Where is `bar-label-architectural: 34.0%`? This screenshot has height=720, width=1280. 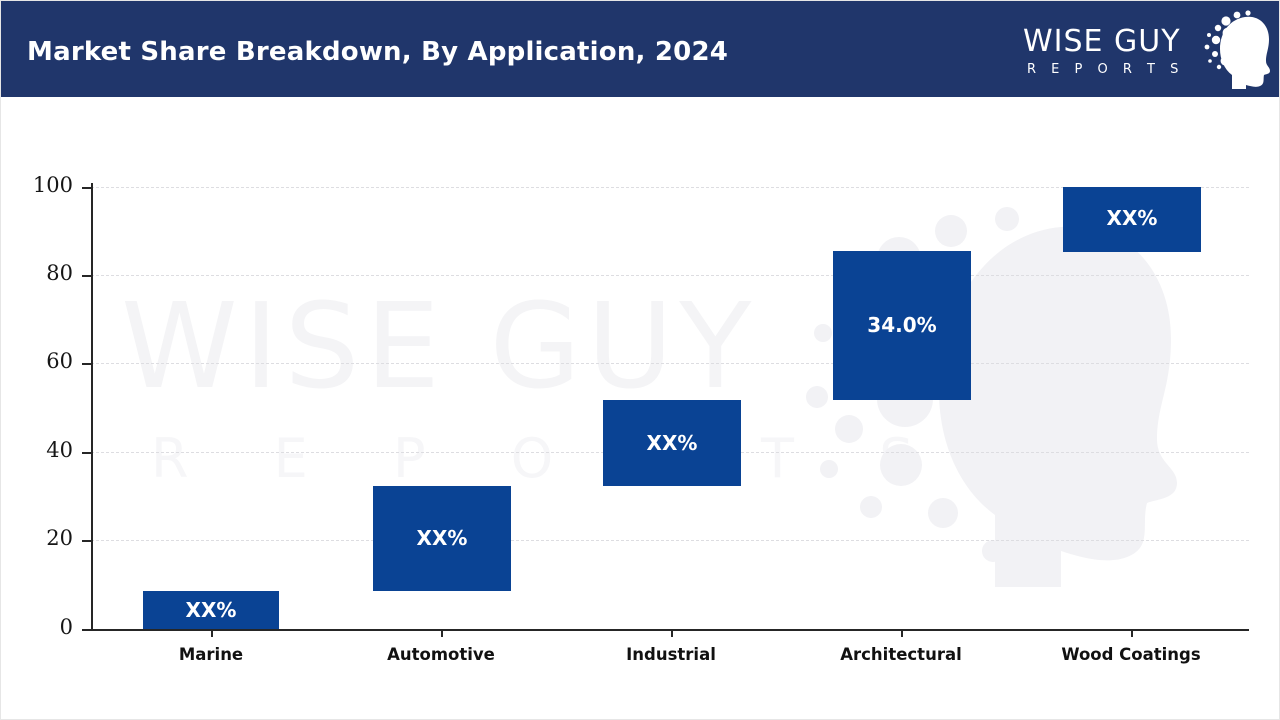 bar-label-architectural: 34.0% is located at coordinates (902, 325).